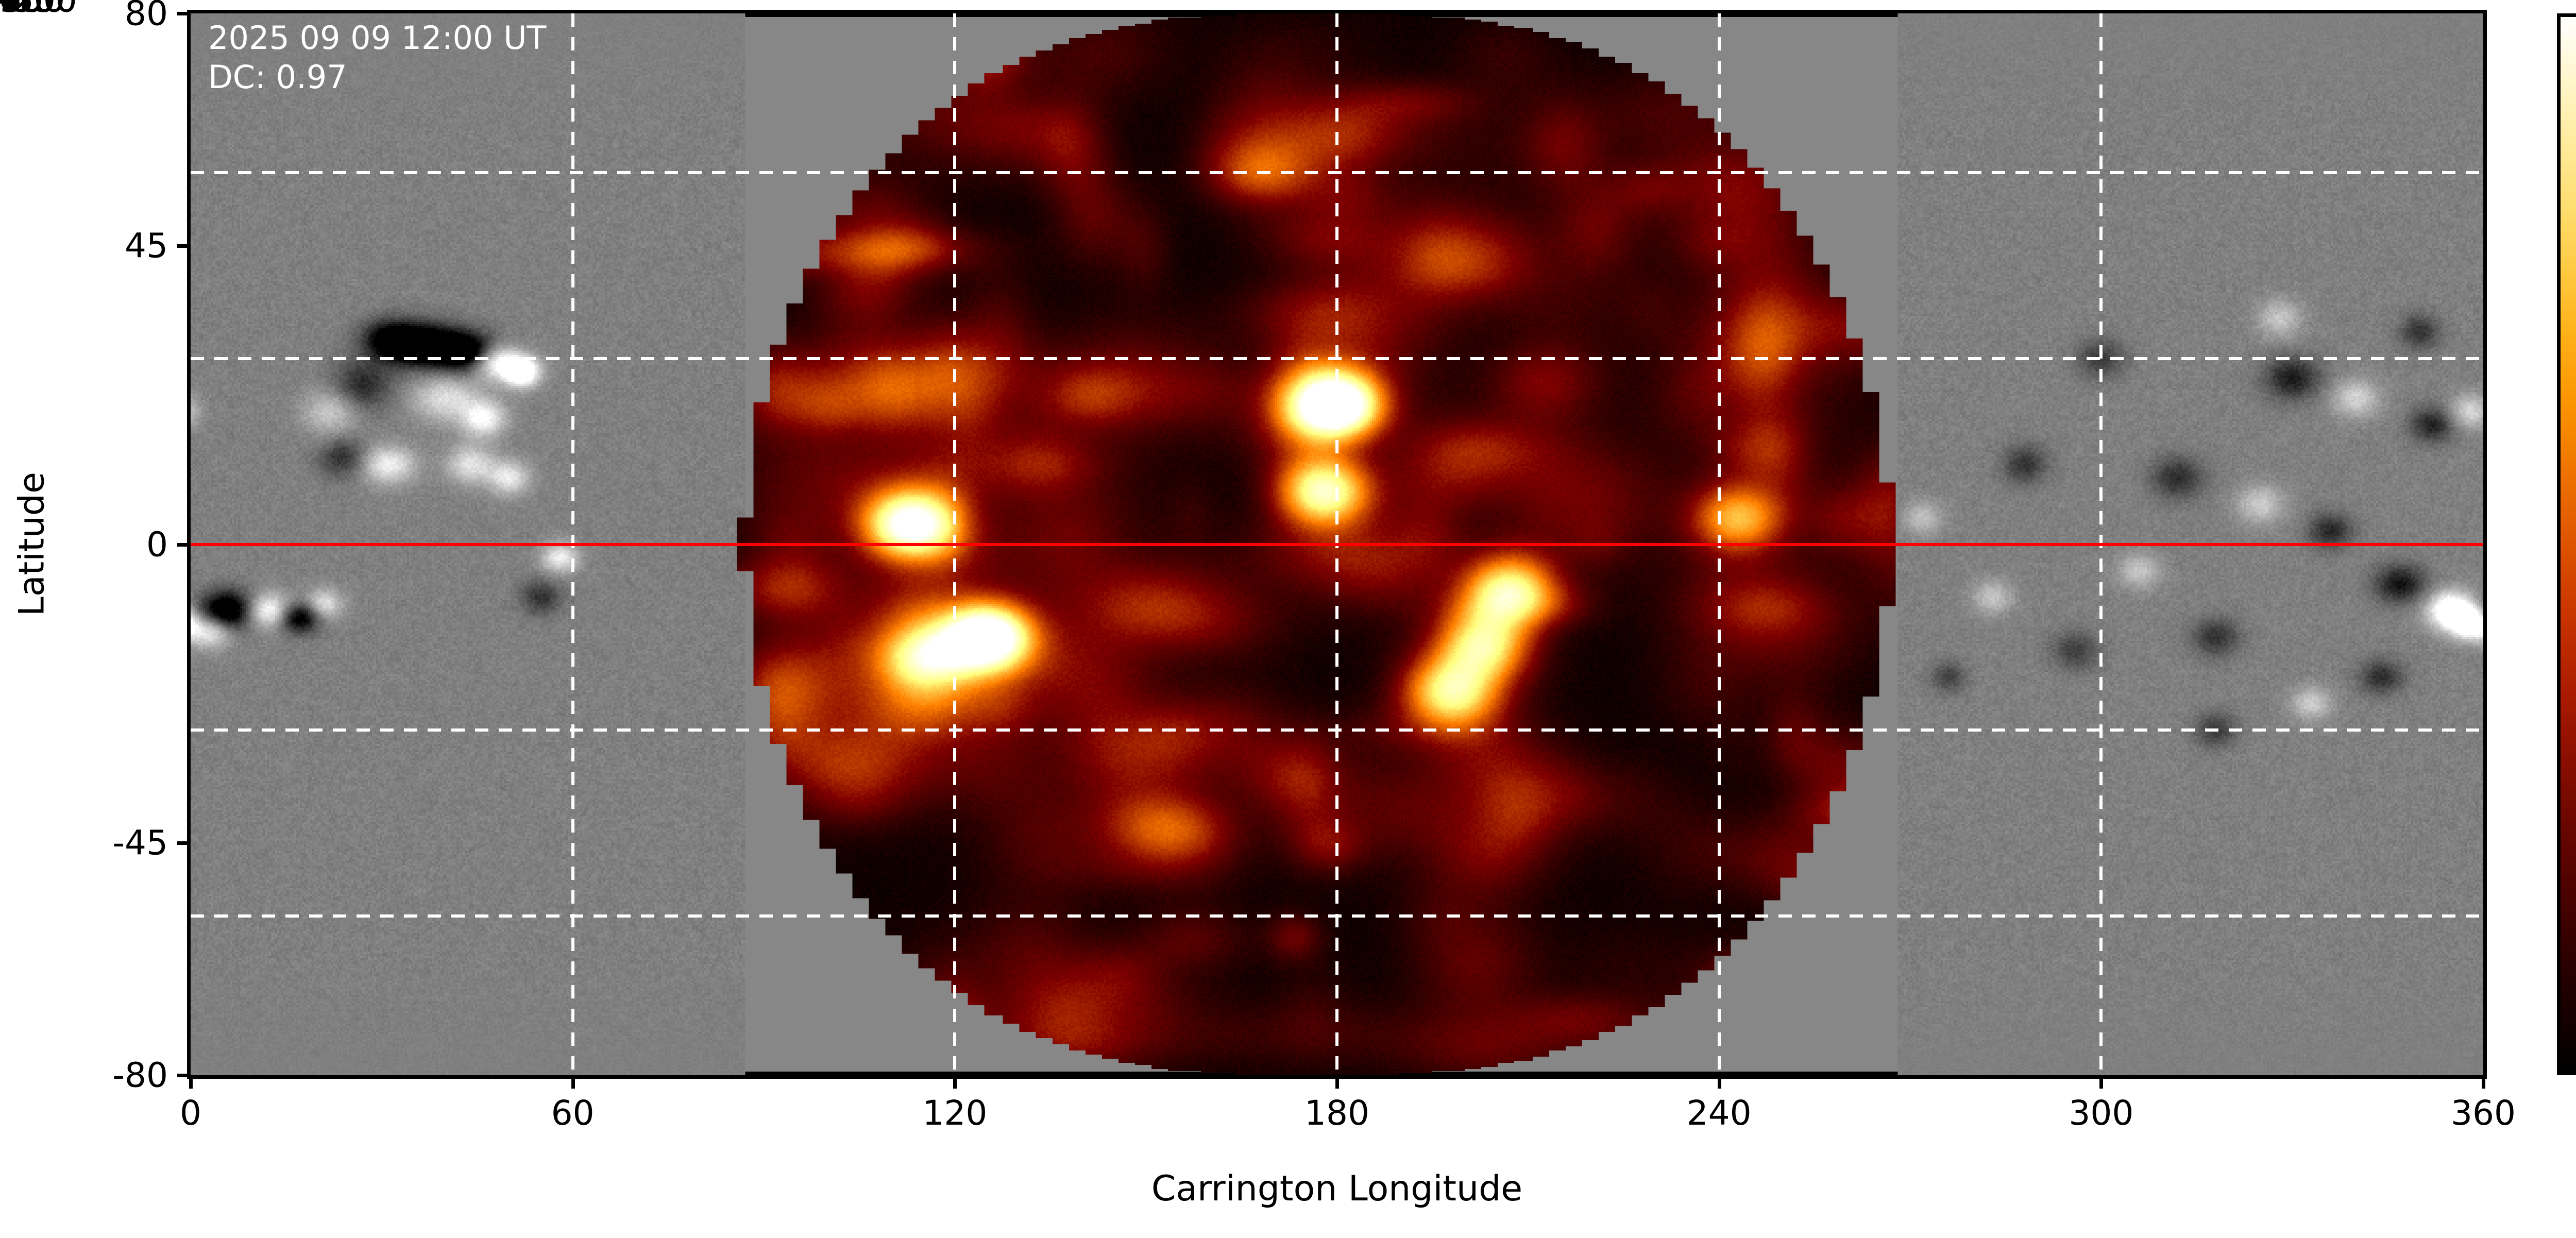 This screenshot has width=2576, height=1238. What do you see at coordinates (1337, 1113) in the screenshot?
I see `x-tick-label-180: 180` at bounding box center [1337, 1113].